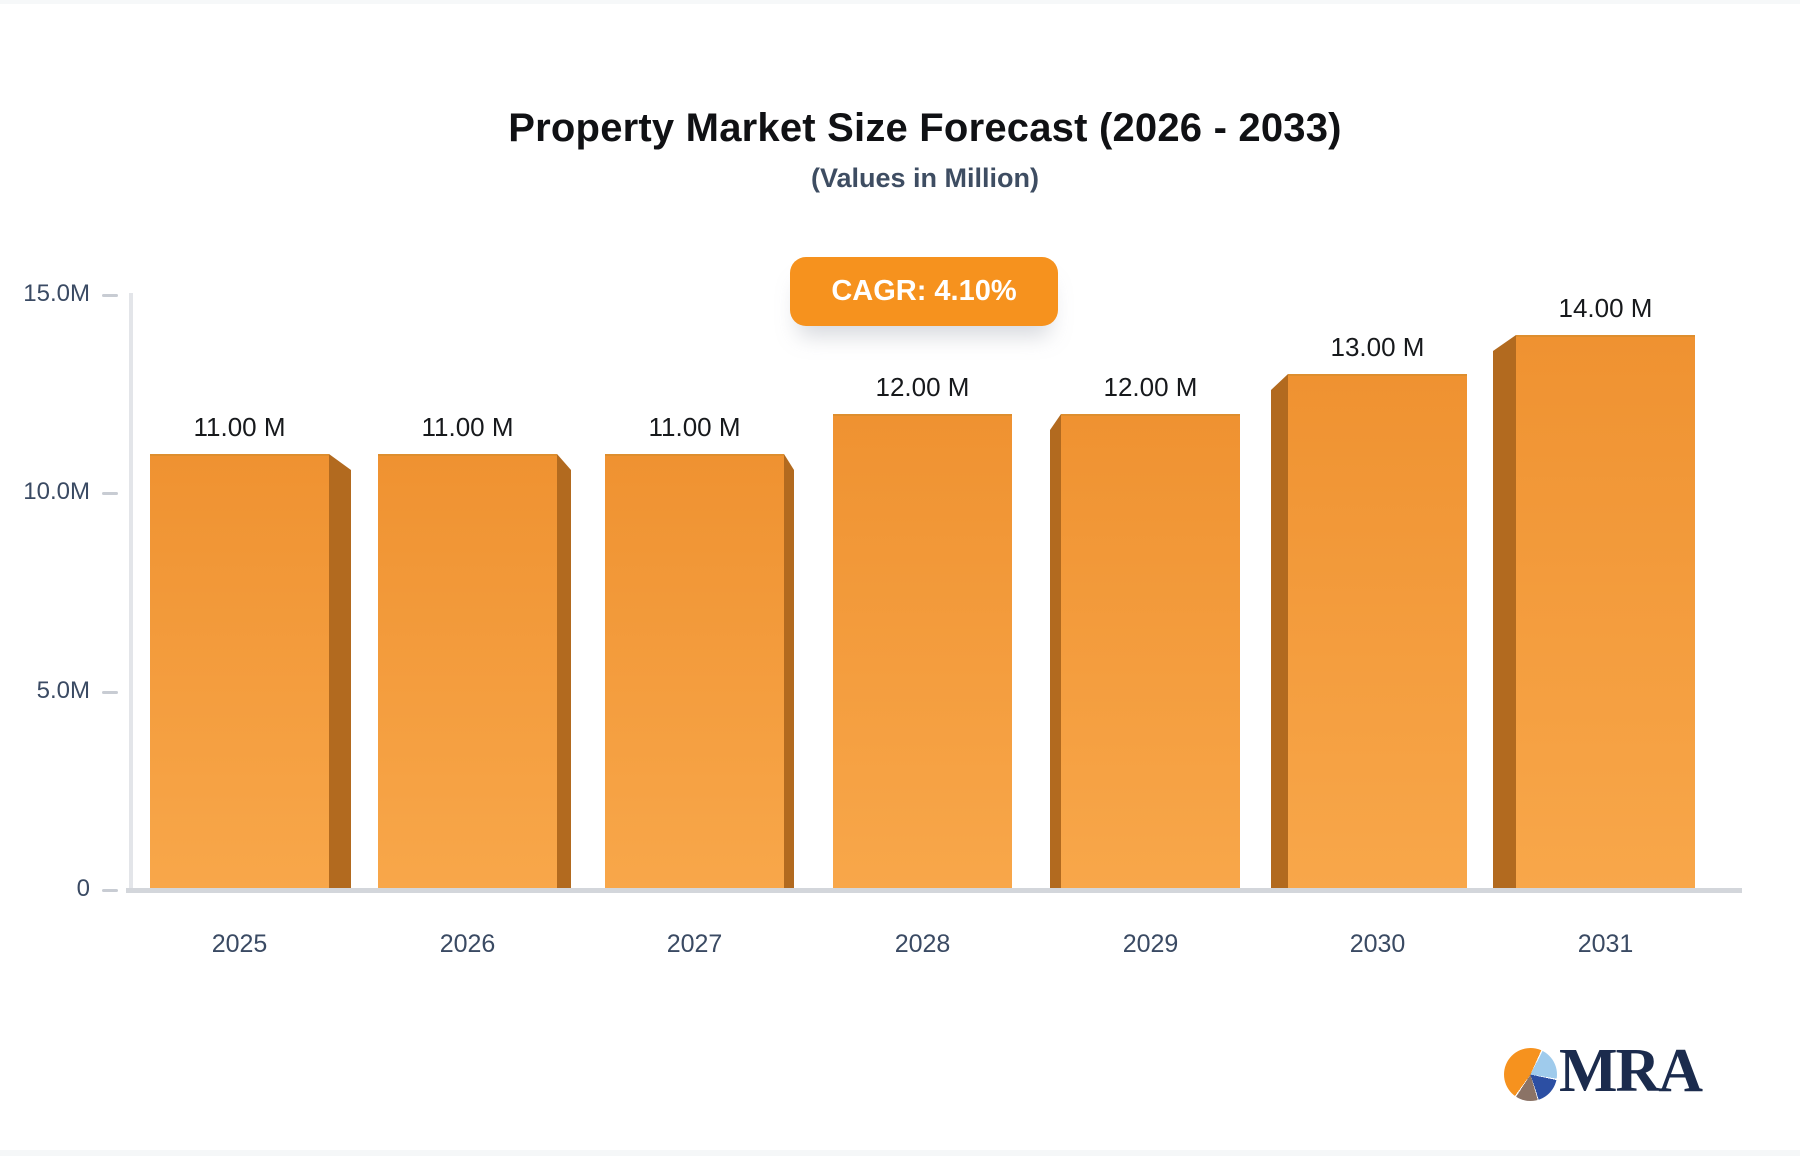 The height and width of the screenshot is (1156, 1800). Describe the element at coordinates (1150, 652) in the screenshot. I see `bar-2029` at that location.